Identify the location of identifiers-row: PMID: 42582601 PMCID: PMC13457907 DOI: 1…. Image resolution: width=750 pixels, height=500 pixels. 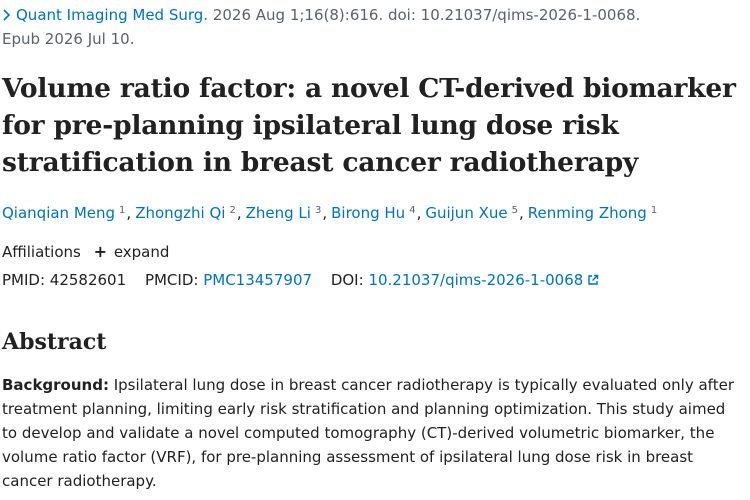
(300, 280).